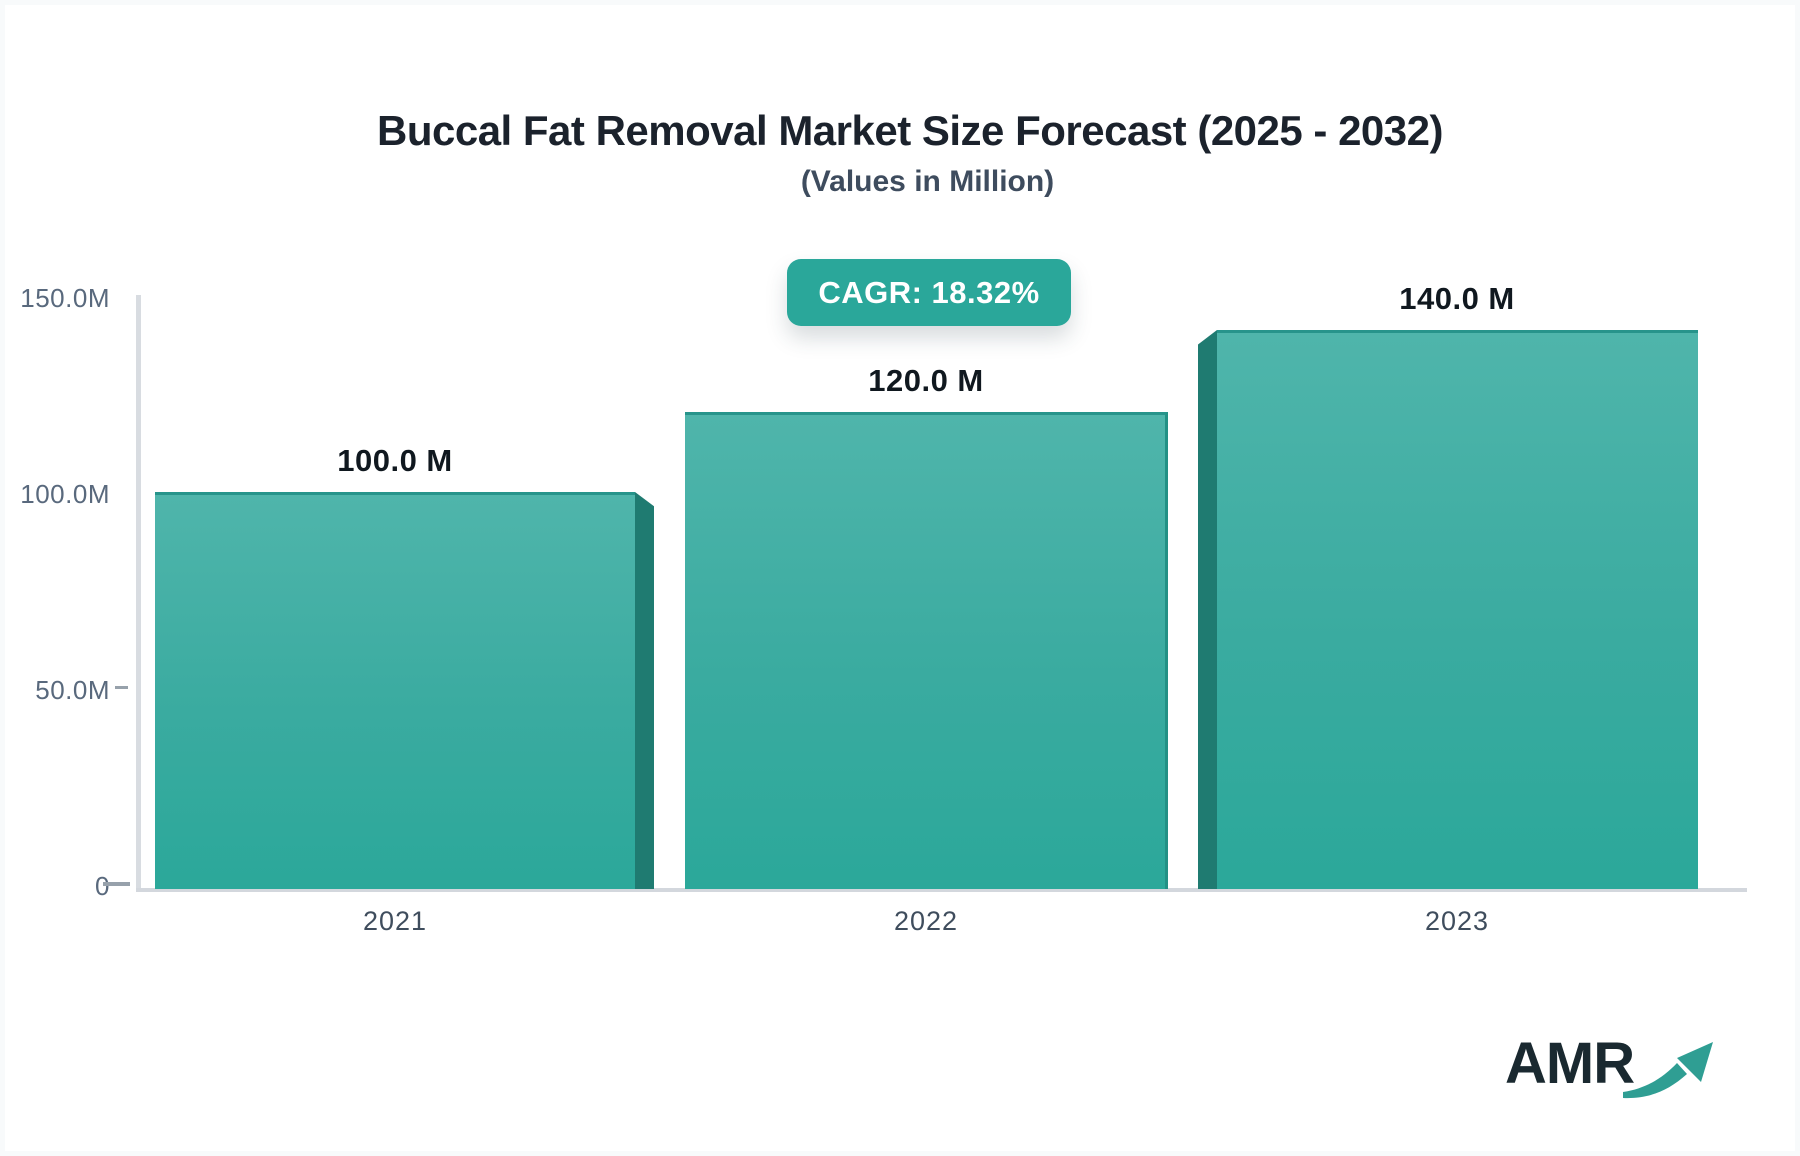 The image size is (1800, 1156). What do you see at coordinates (138, 593) in the screenshot?
I see `y-axis-line` at bounding box center [138, 593].